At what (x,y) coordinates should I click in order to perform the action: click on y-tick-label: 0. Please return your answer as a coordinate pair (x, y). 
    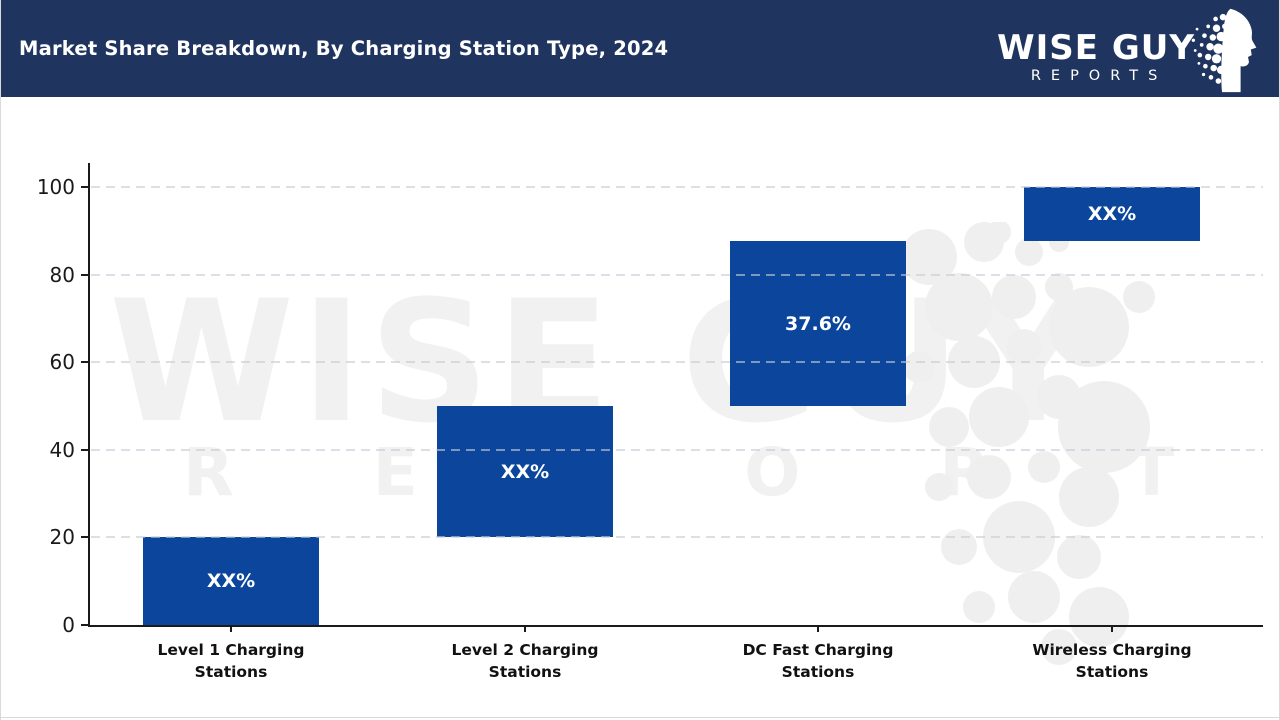
    Looking at the image, I should click on (68, 625).